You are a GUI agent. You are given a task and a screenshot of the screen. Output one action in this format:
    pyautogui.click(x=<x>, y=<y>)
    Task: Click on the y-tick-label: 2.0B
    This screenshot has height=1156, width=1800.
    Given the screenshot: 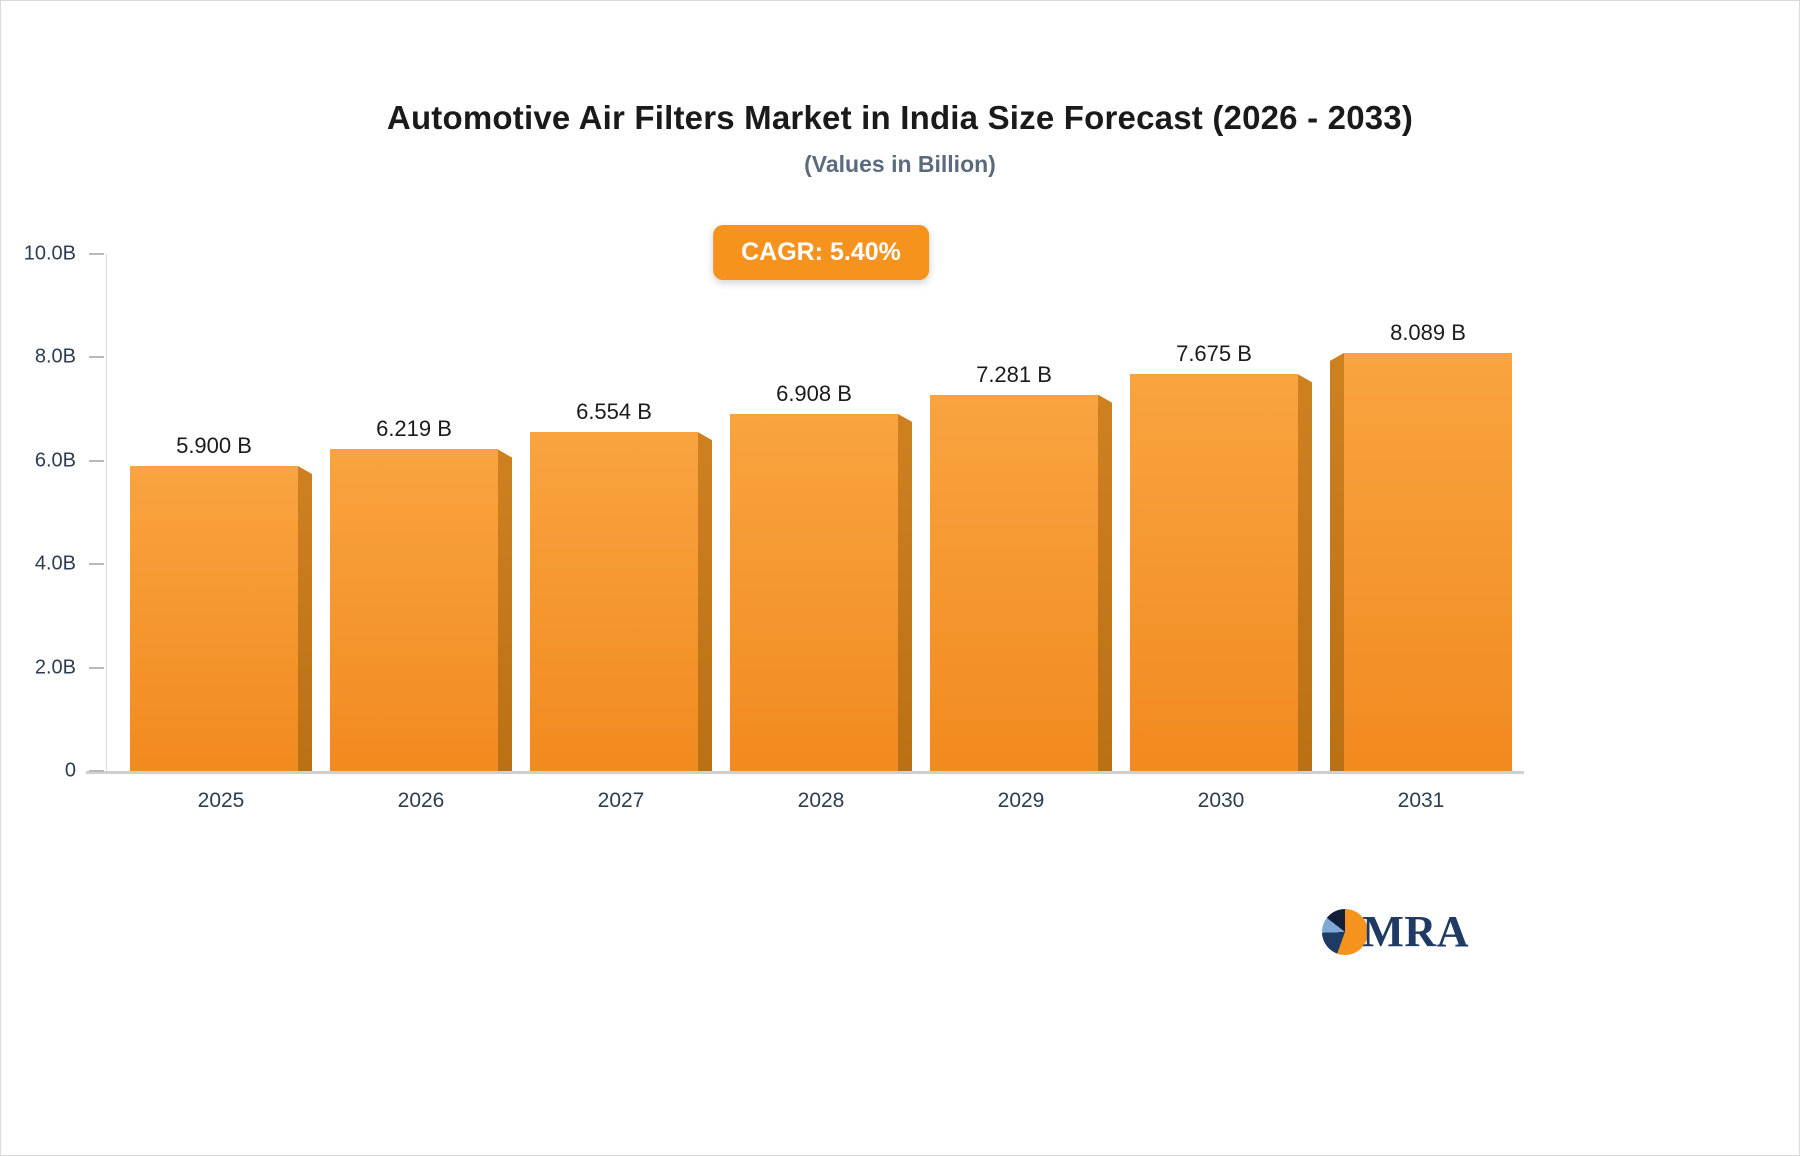 What is the action you would take?
    pyautogui.click(x=55, y=667)
    